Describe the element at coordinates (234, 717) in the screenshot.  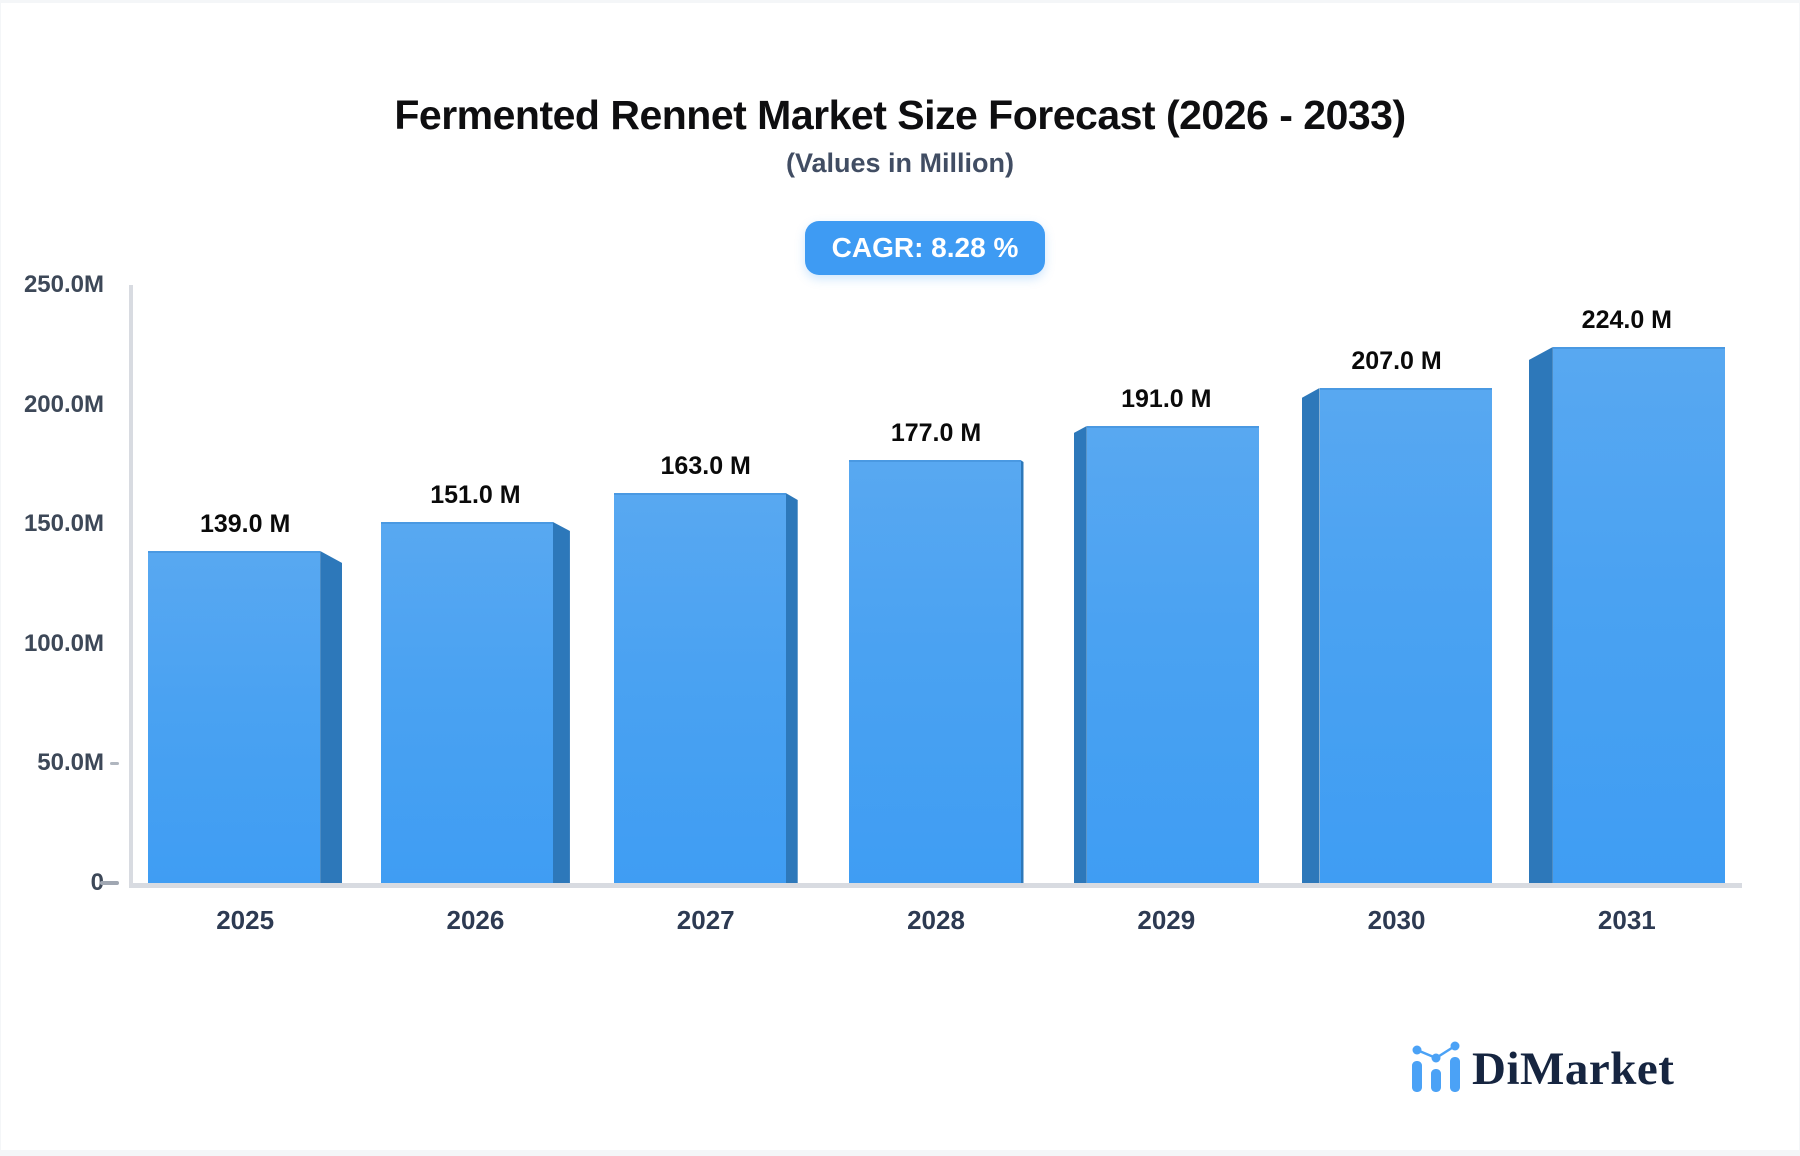
I see `bar-2025` at that location.